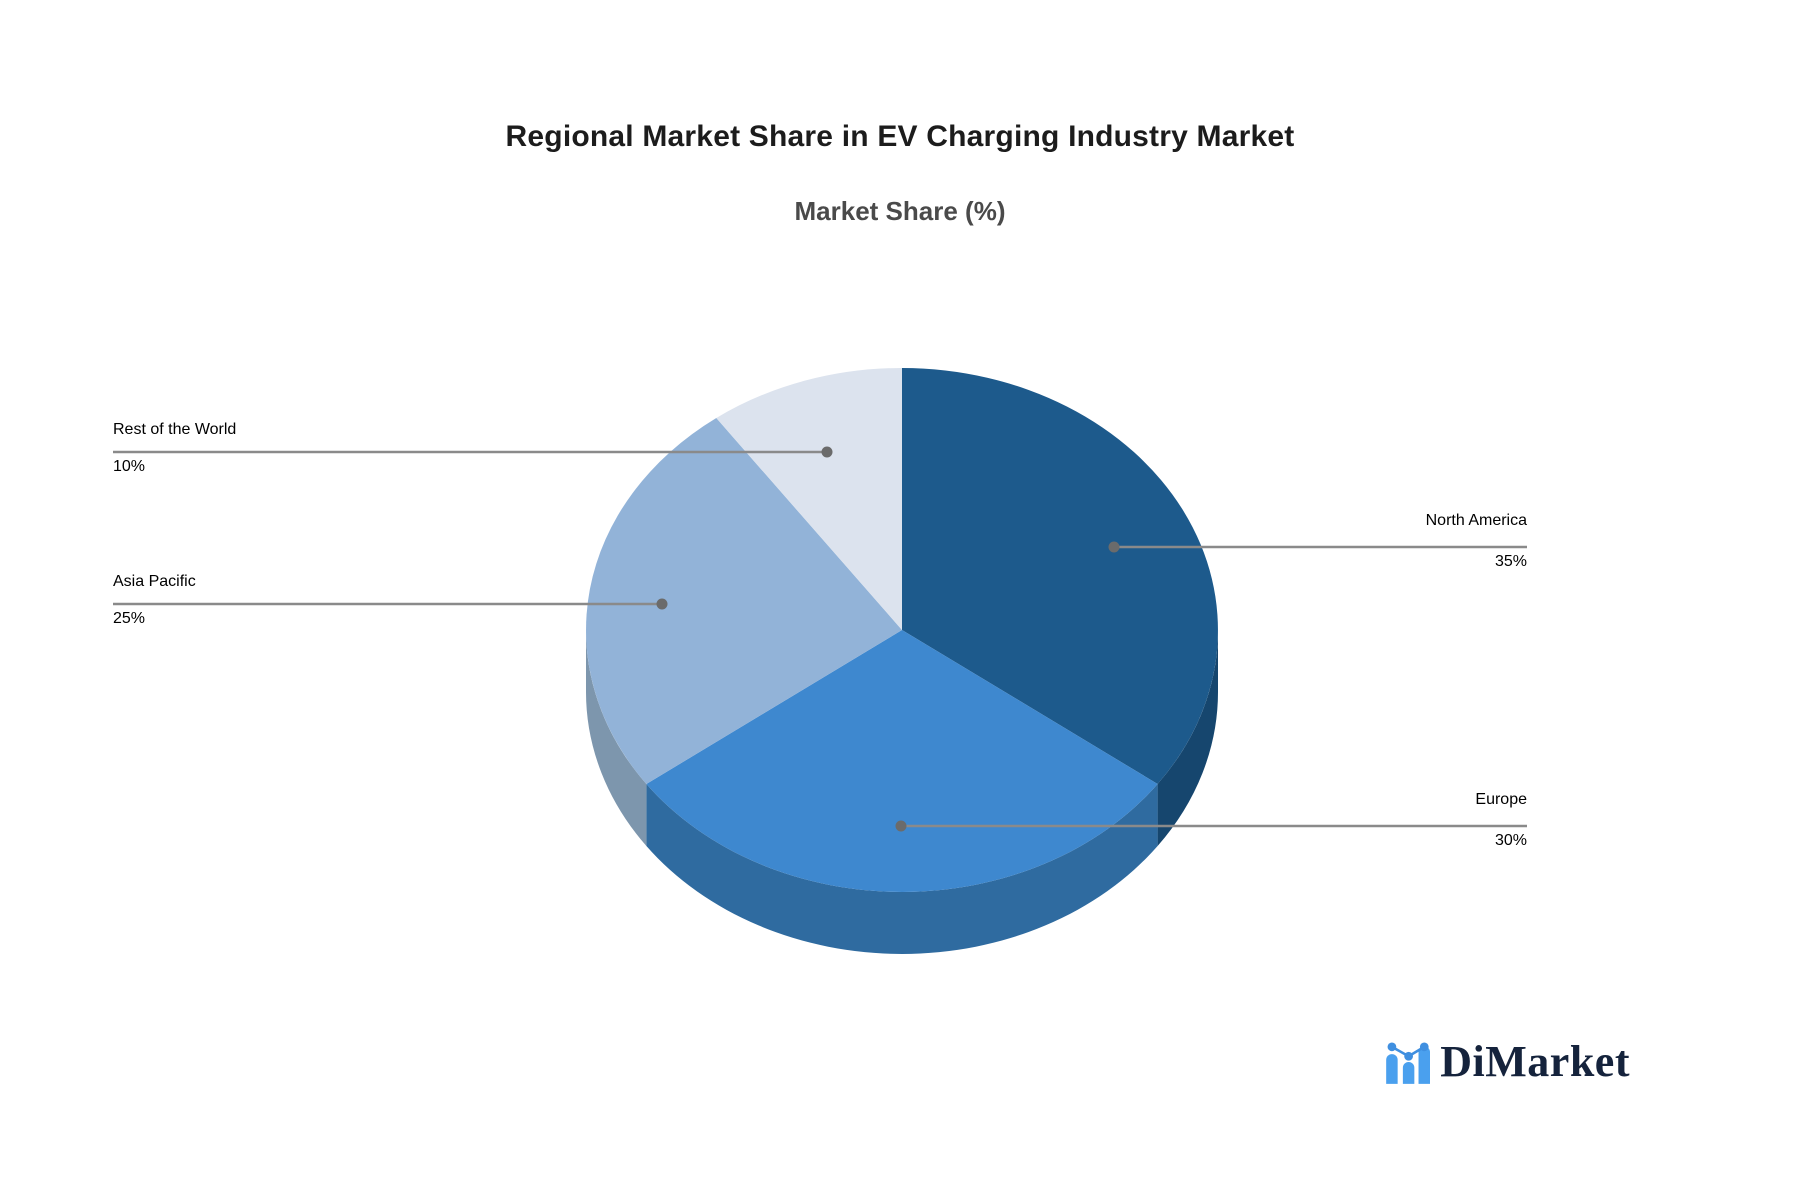 This screenshot has height=1196, width=1800. What do you see at coordinates (1535, 1061) in the screenshot?
I see `brand-name: DiMarket` at bounding box center [1535, 1061].